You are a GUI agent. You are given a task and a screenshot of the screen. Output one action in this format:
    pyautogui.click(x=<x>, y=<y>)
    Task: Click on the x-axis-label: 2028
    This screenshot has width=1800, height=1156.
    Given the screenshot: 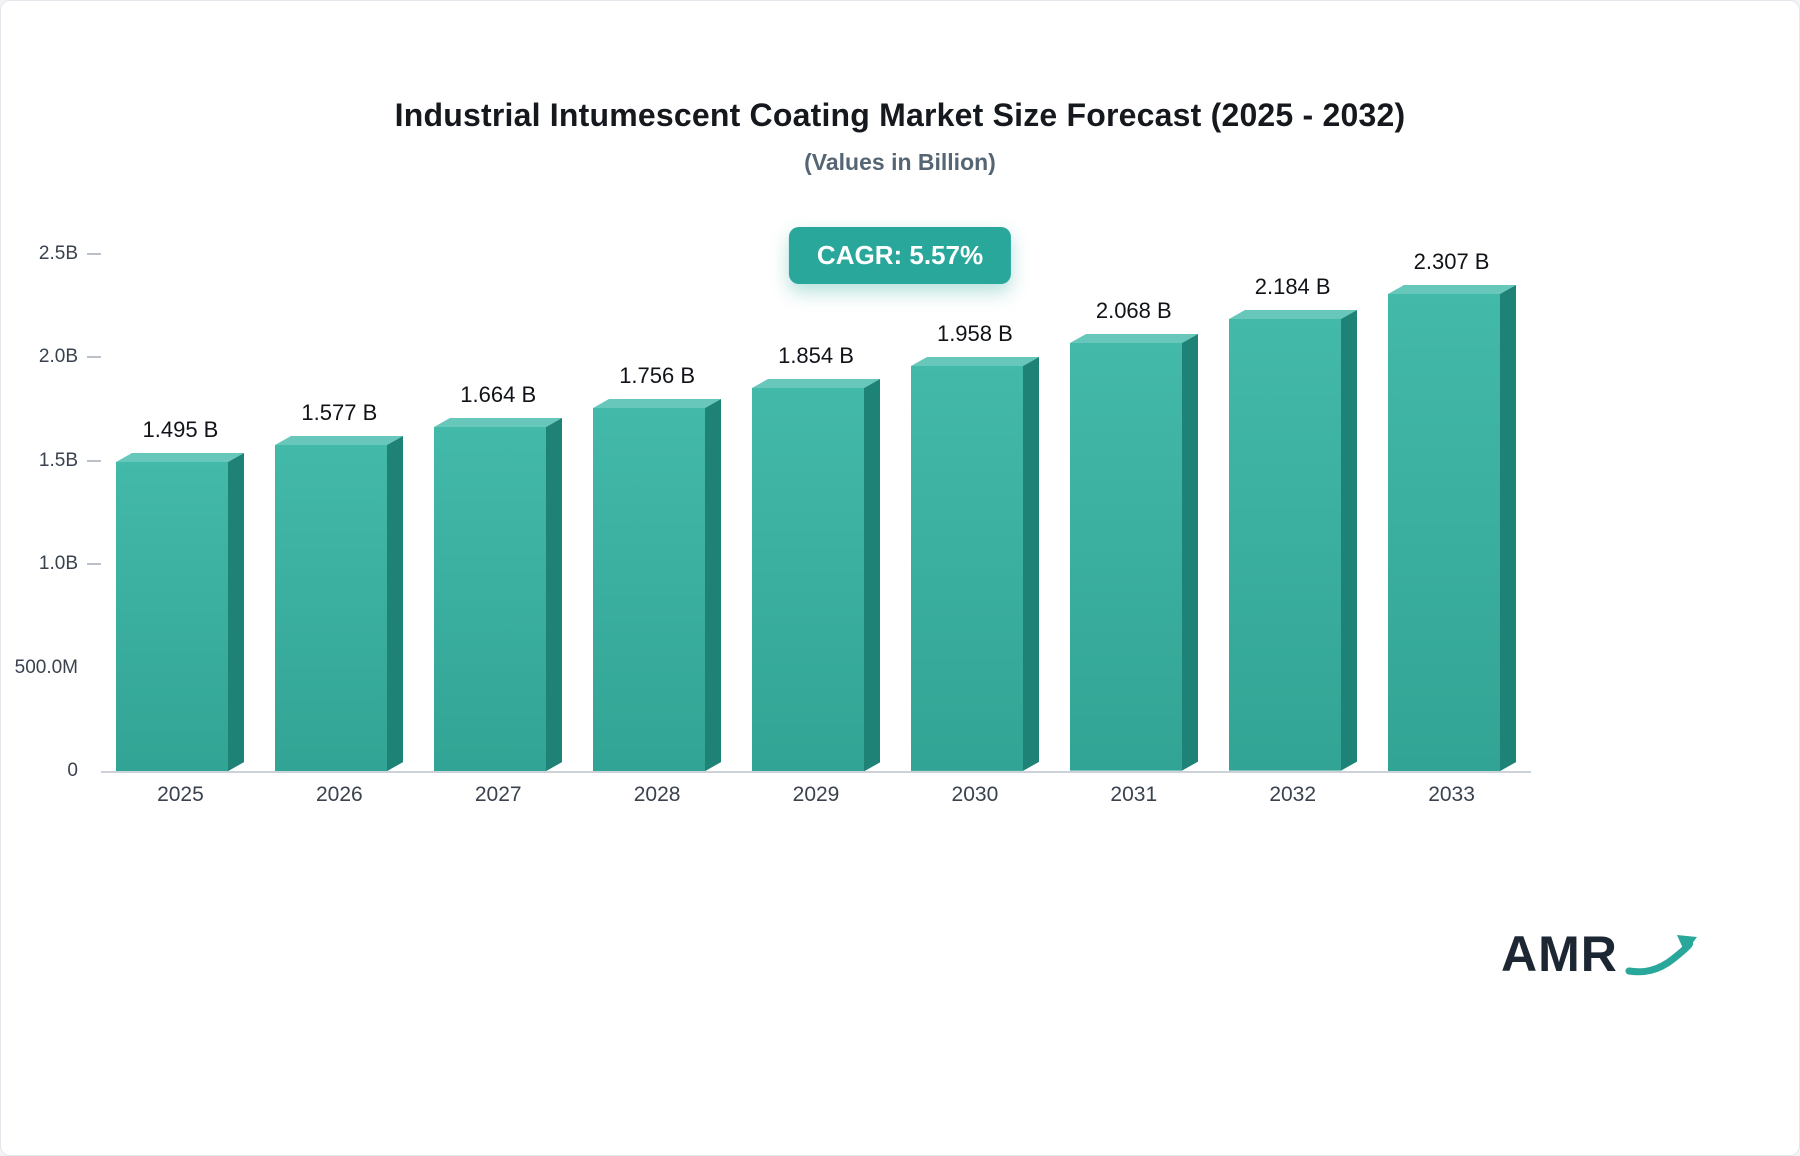 What is the action you would take?
    pyautogui.click(x=657, y=794)
    